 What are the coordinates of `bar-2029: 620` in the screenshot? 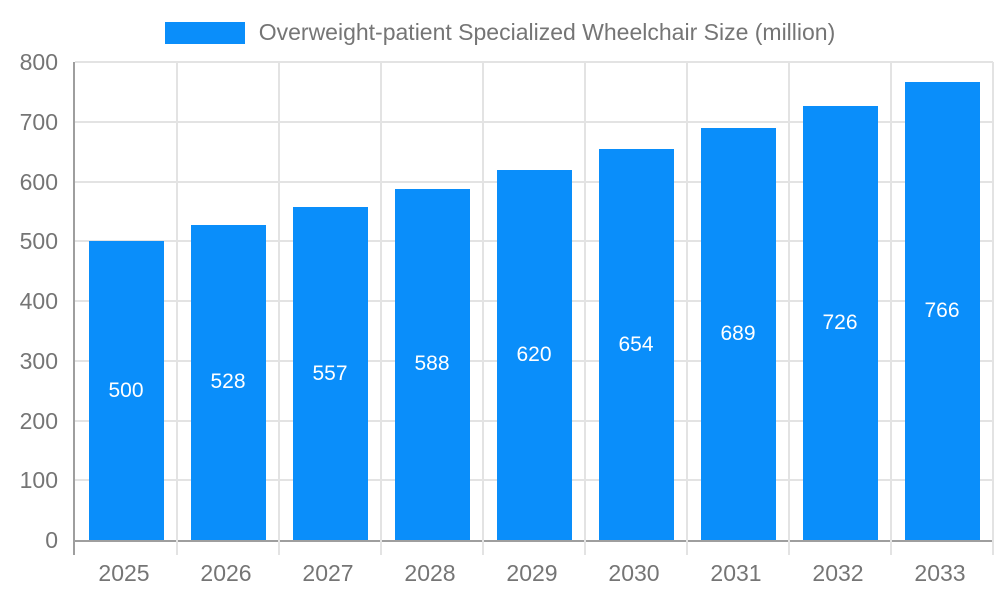 It's located at (534, 354).